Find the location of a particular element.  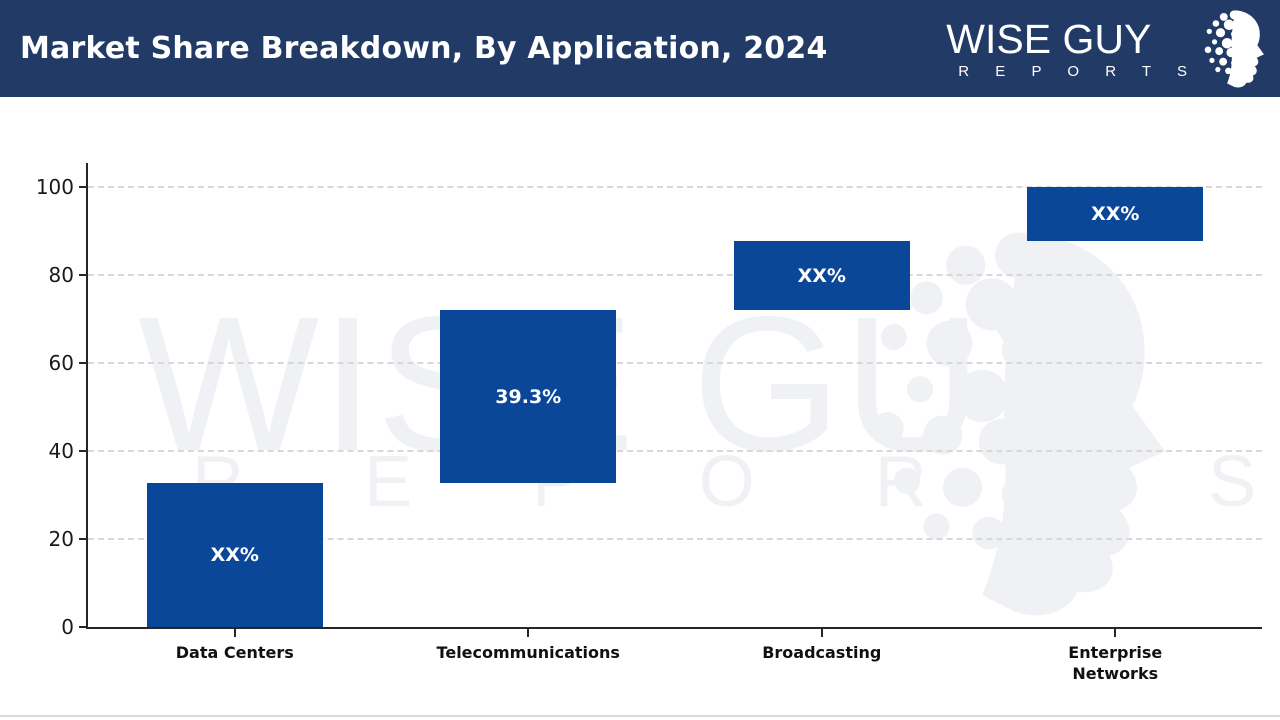

logo-text: WISE GUY R E P O R T S is located at coordinates (1072, 47).